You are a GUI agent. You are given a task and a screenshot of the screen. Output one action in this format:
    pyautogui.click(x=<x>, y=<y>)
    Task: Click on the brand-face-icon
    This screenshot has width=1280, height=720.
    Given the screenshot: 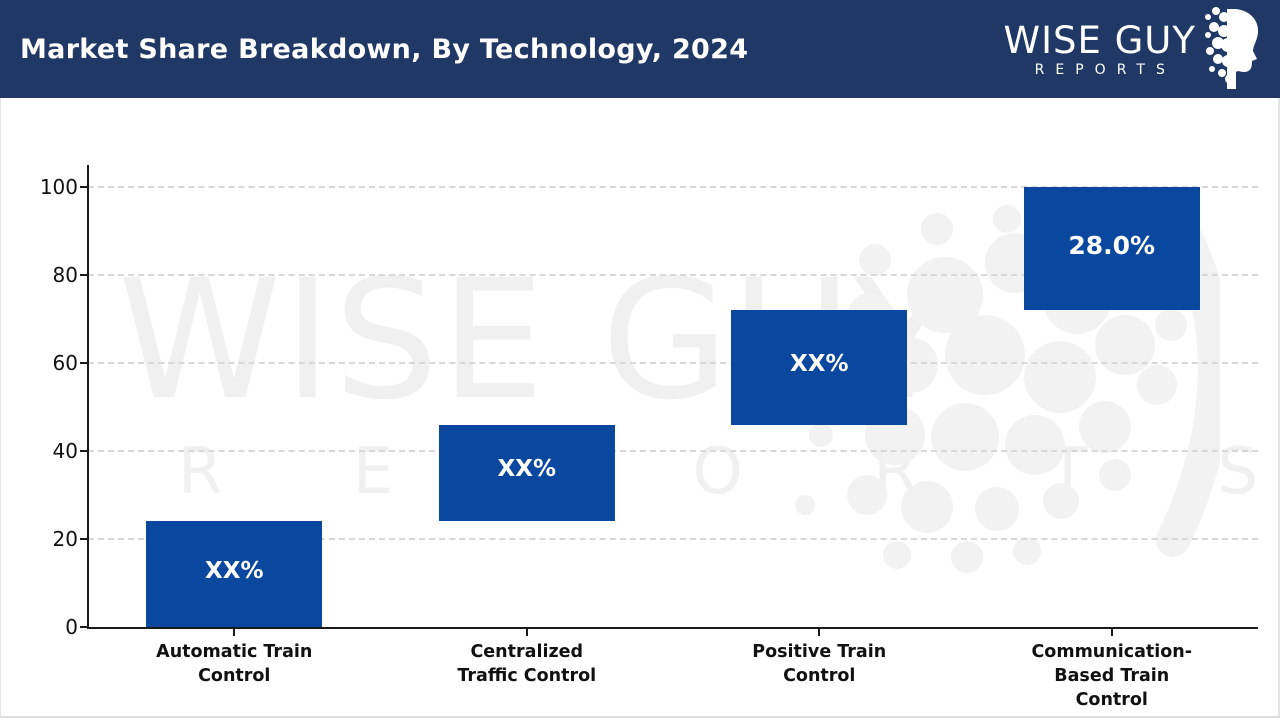 What is the action you would take?
    pyautogui.click(x=1231, y=49)
    